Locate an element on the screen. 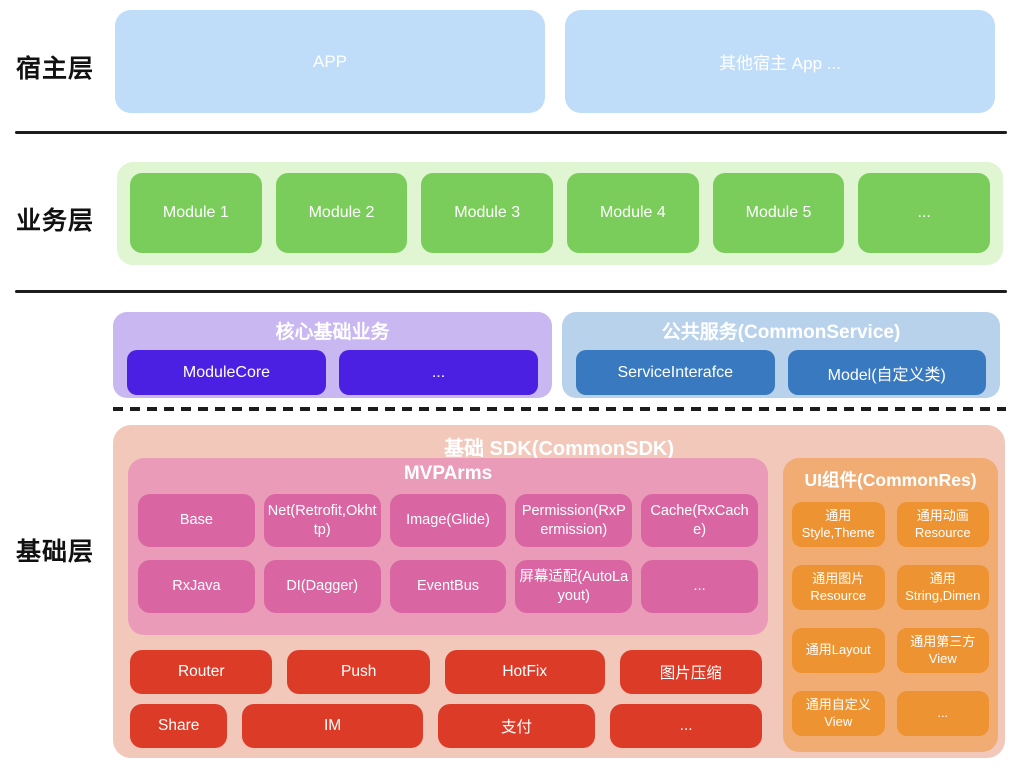 The width and height of the screenshot is (1024, 768). host-app-box: APP is located at coordinates (330, 61).